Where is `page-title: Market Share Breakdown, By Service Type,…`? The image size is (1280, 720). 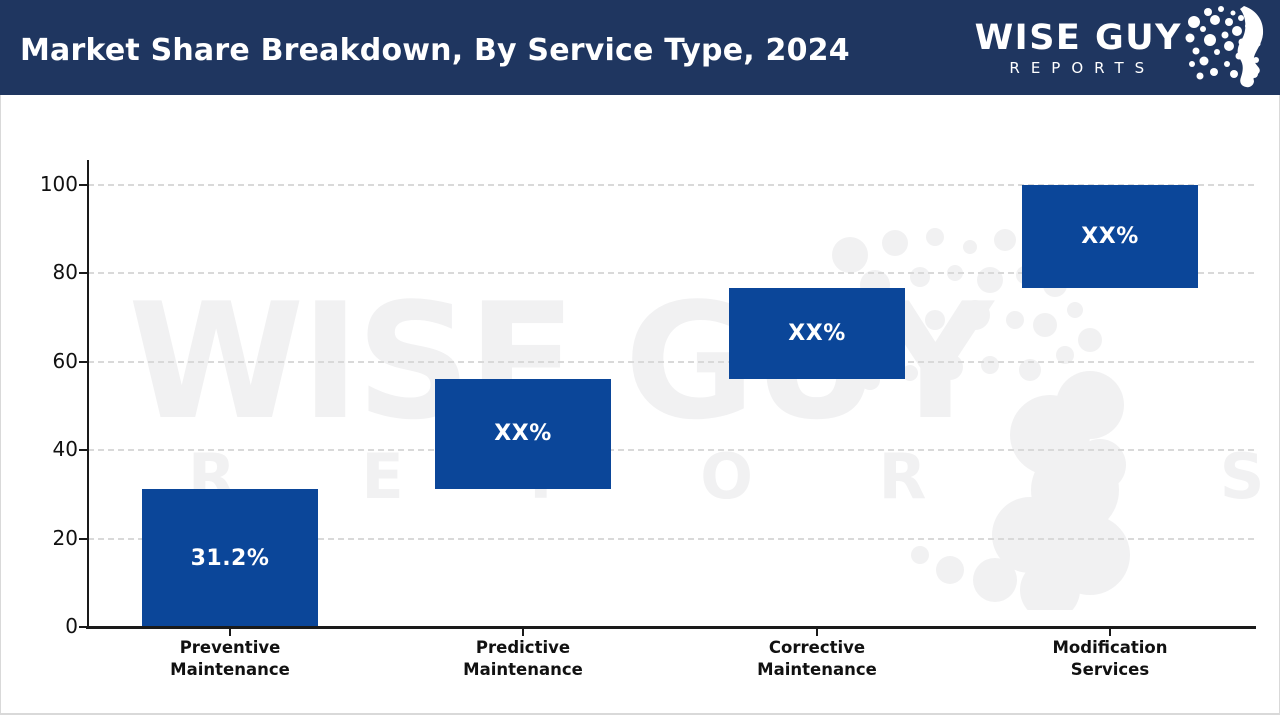
page-title: Market Share Breakdown, By Service Type,… is located at coordinates (435, 50).